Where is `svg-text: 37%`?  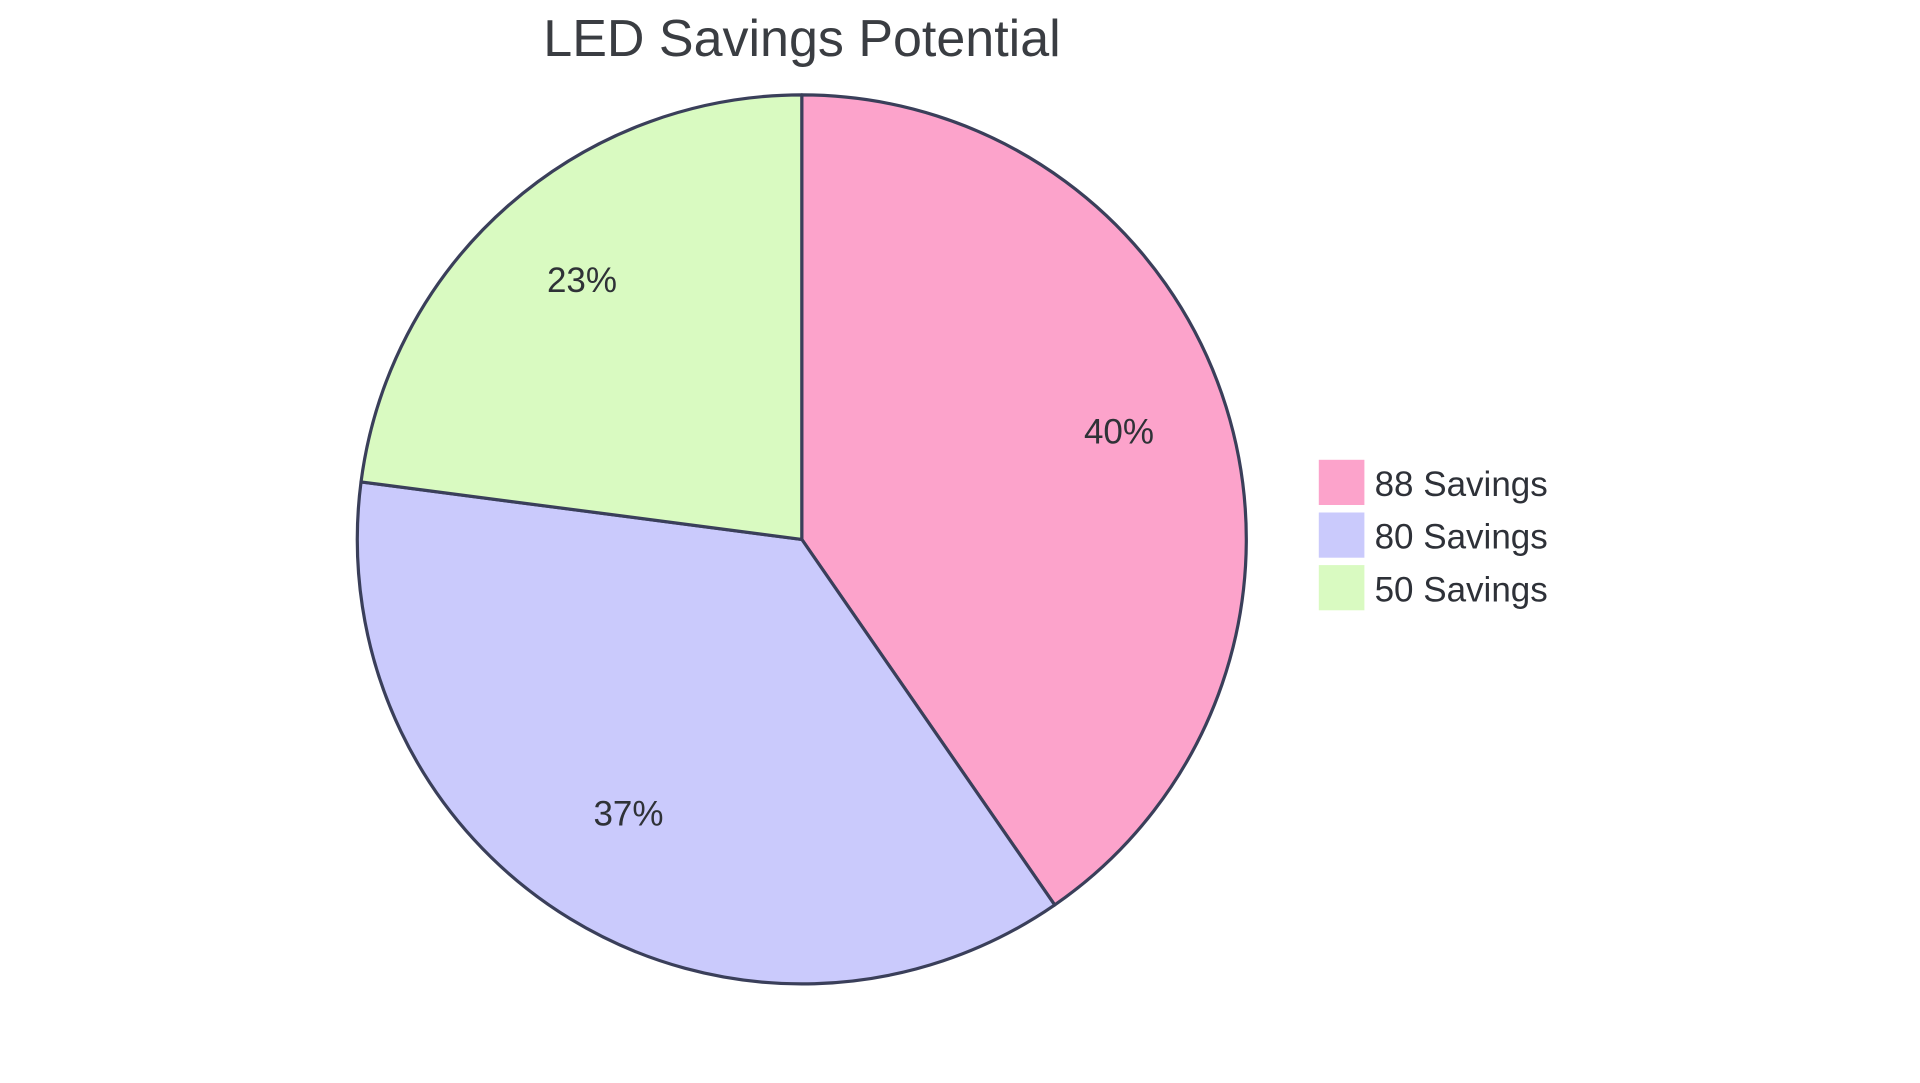
svg-text: 37% is located at coordinates (628, 814).